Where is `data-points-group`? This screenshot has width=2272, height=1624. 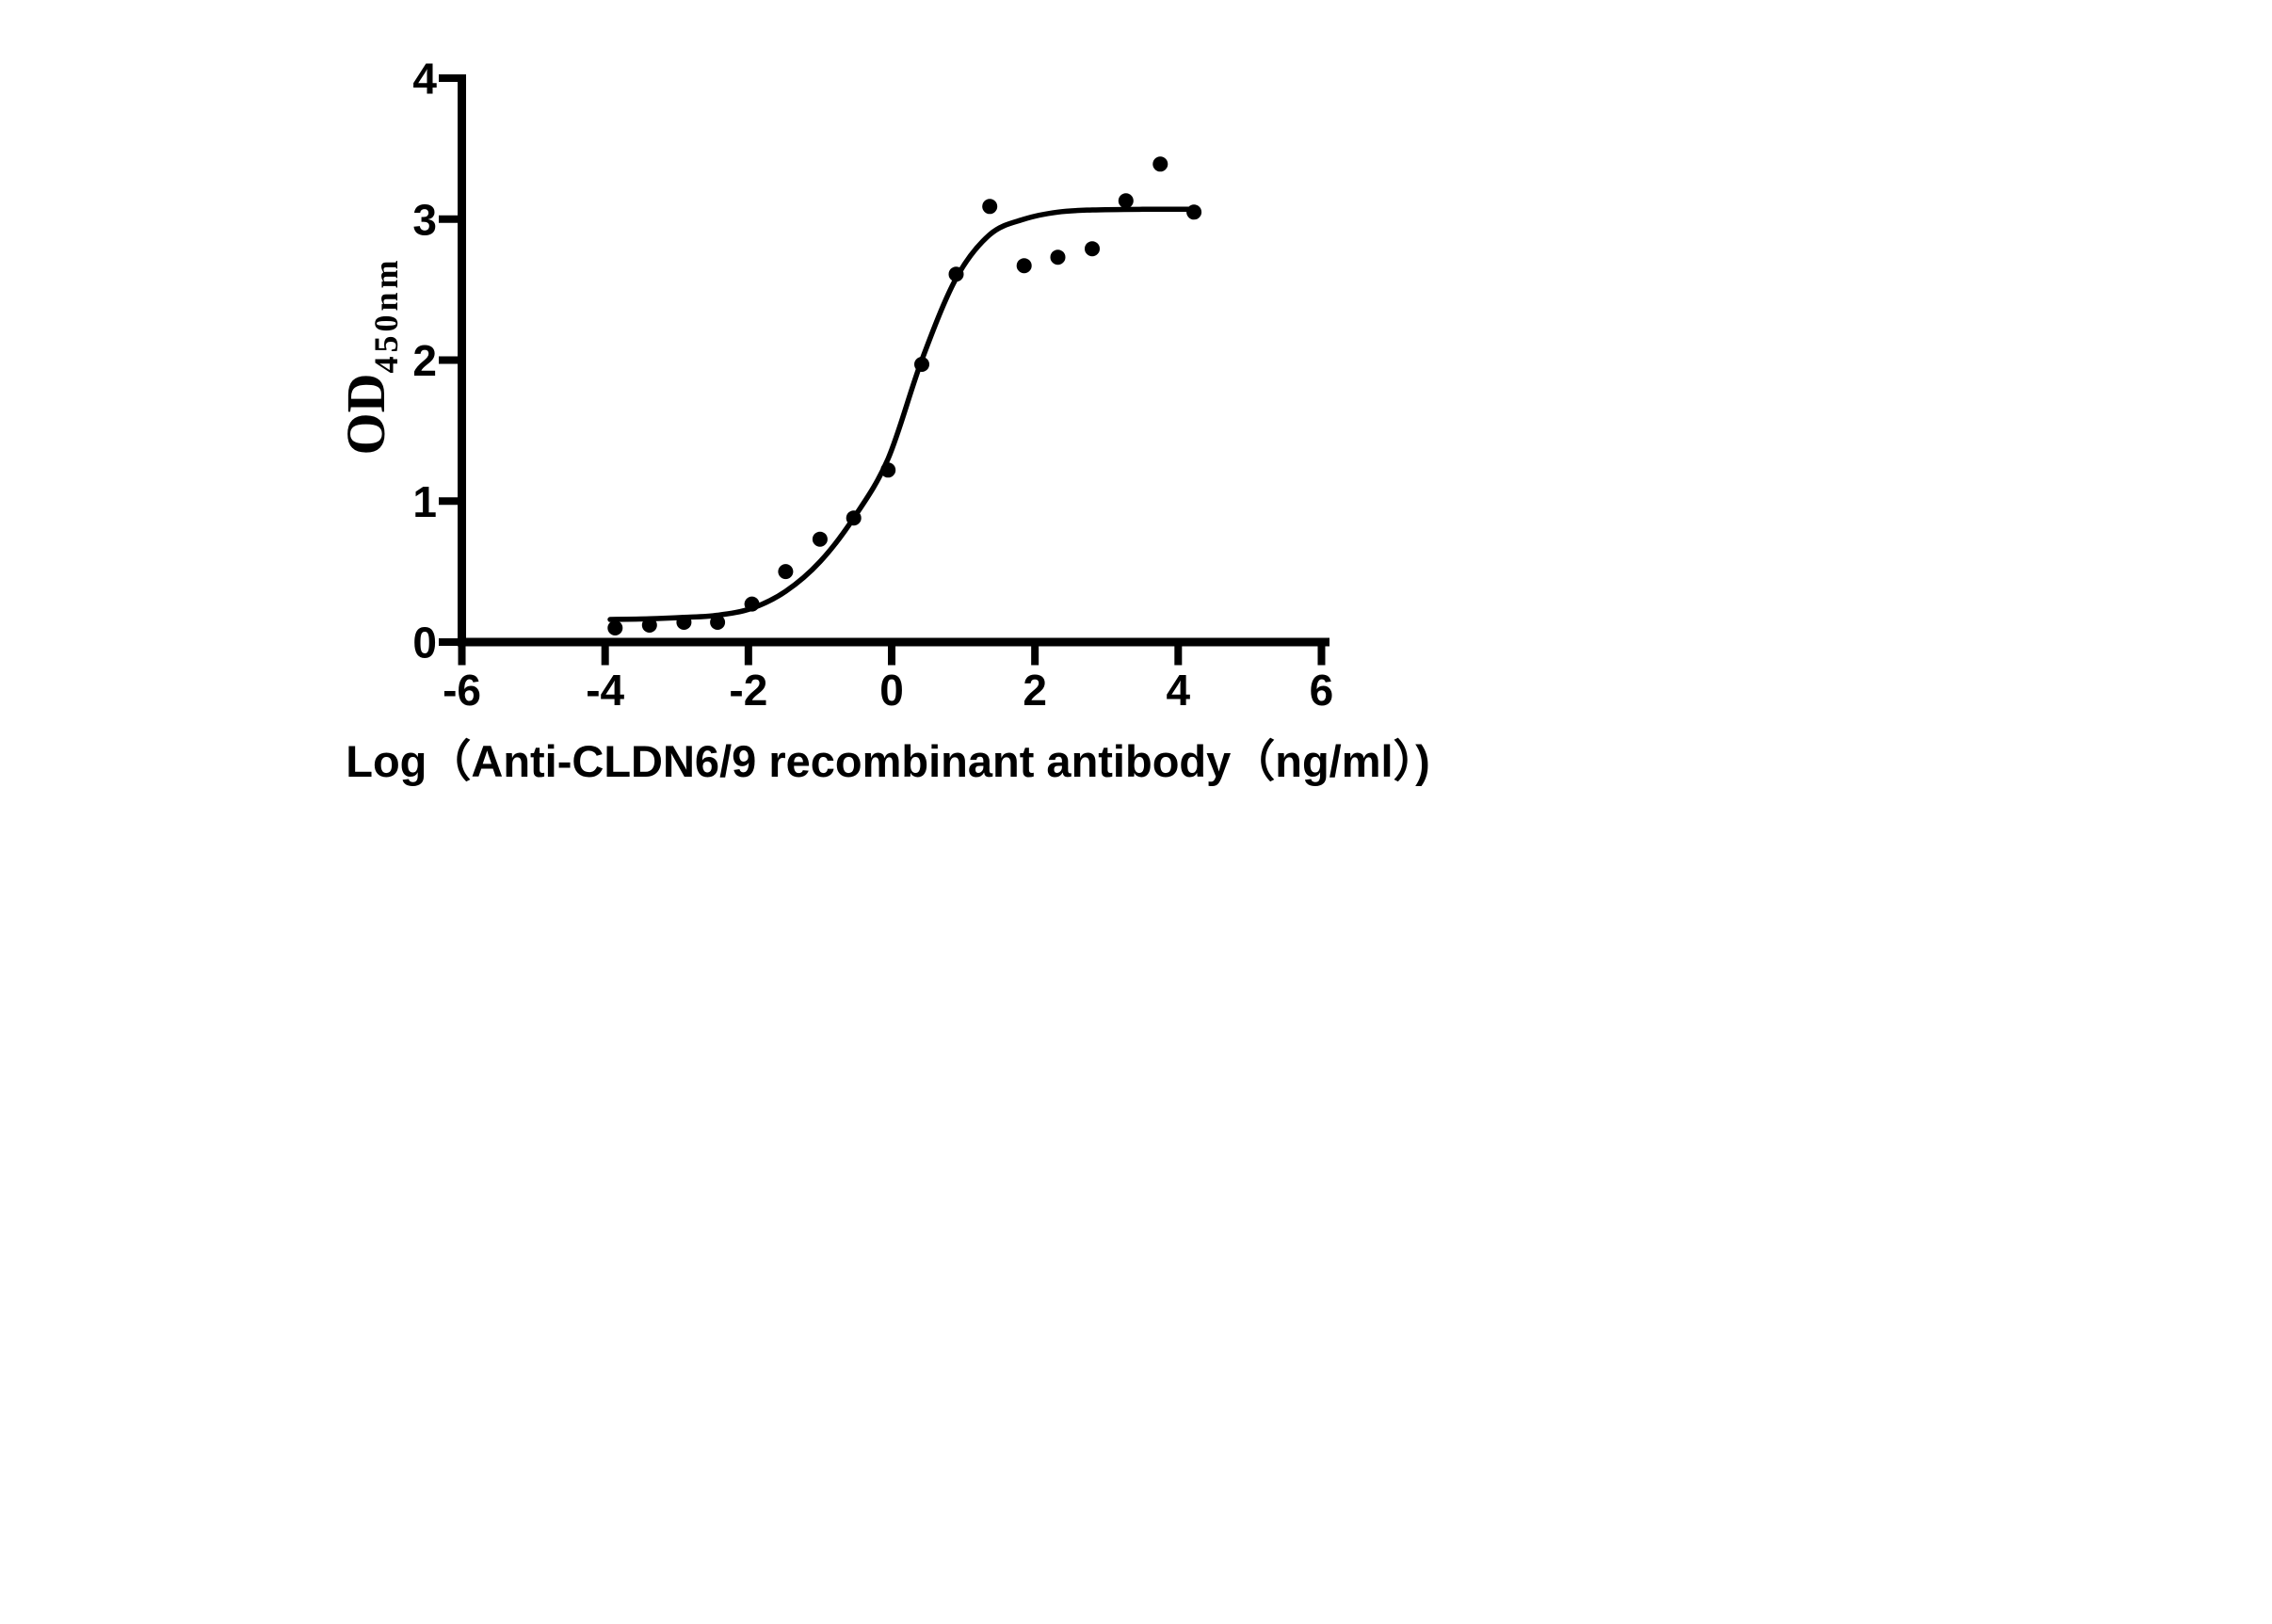
data-points-group is located at coordinates (904, 395).